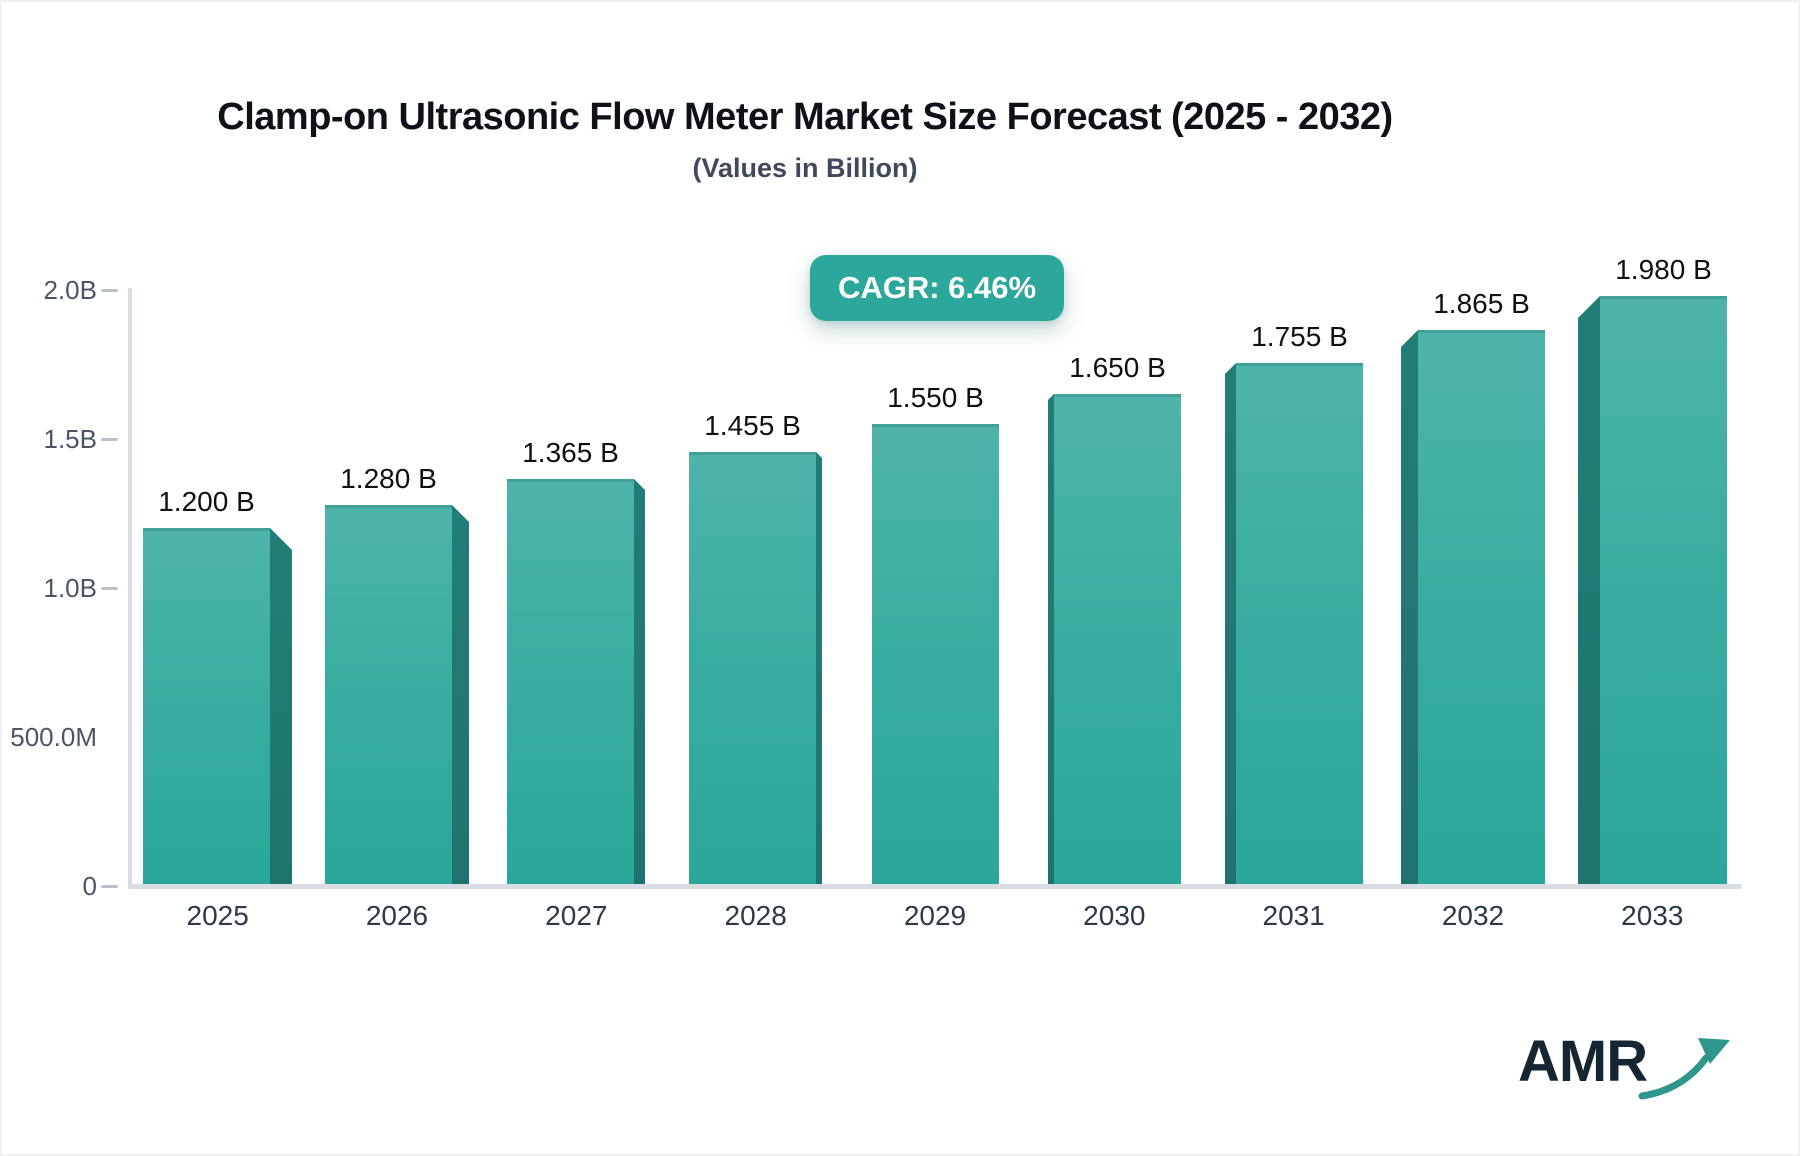 This screenshot has height=1156, width=1800. I want to click on y-tick-label-500.0M: 500.0M, so click(53, 737).